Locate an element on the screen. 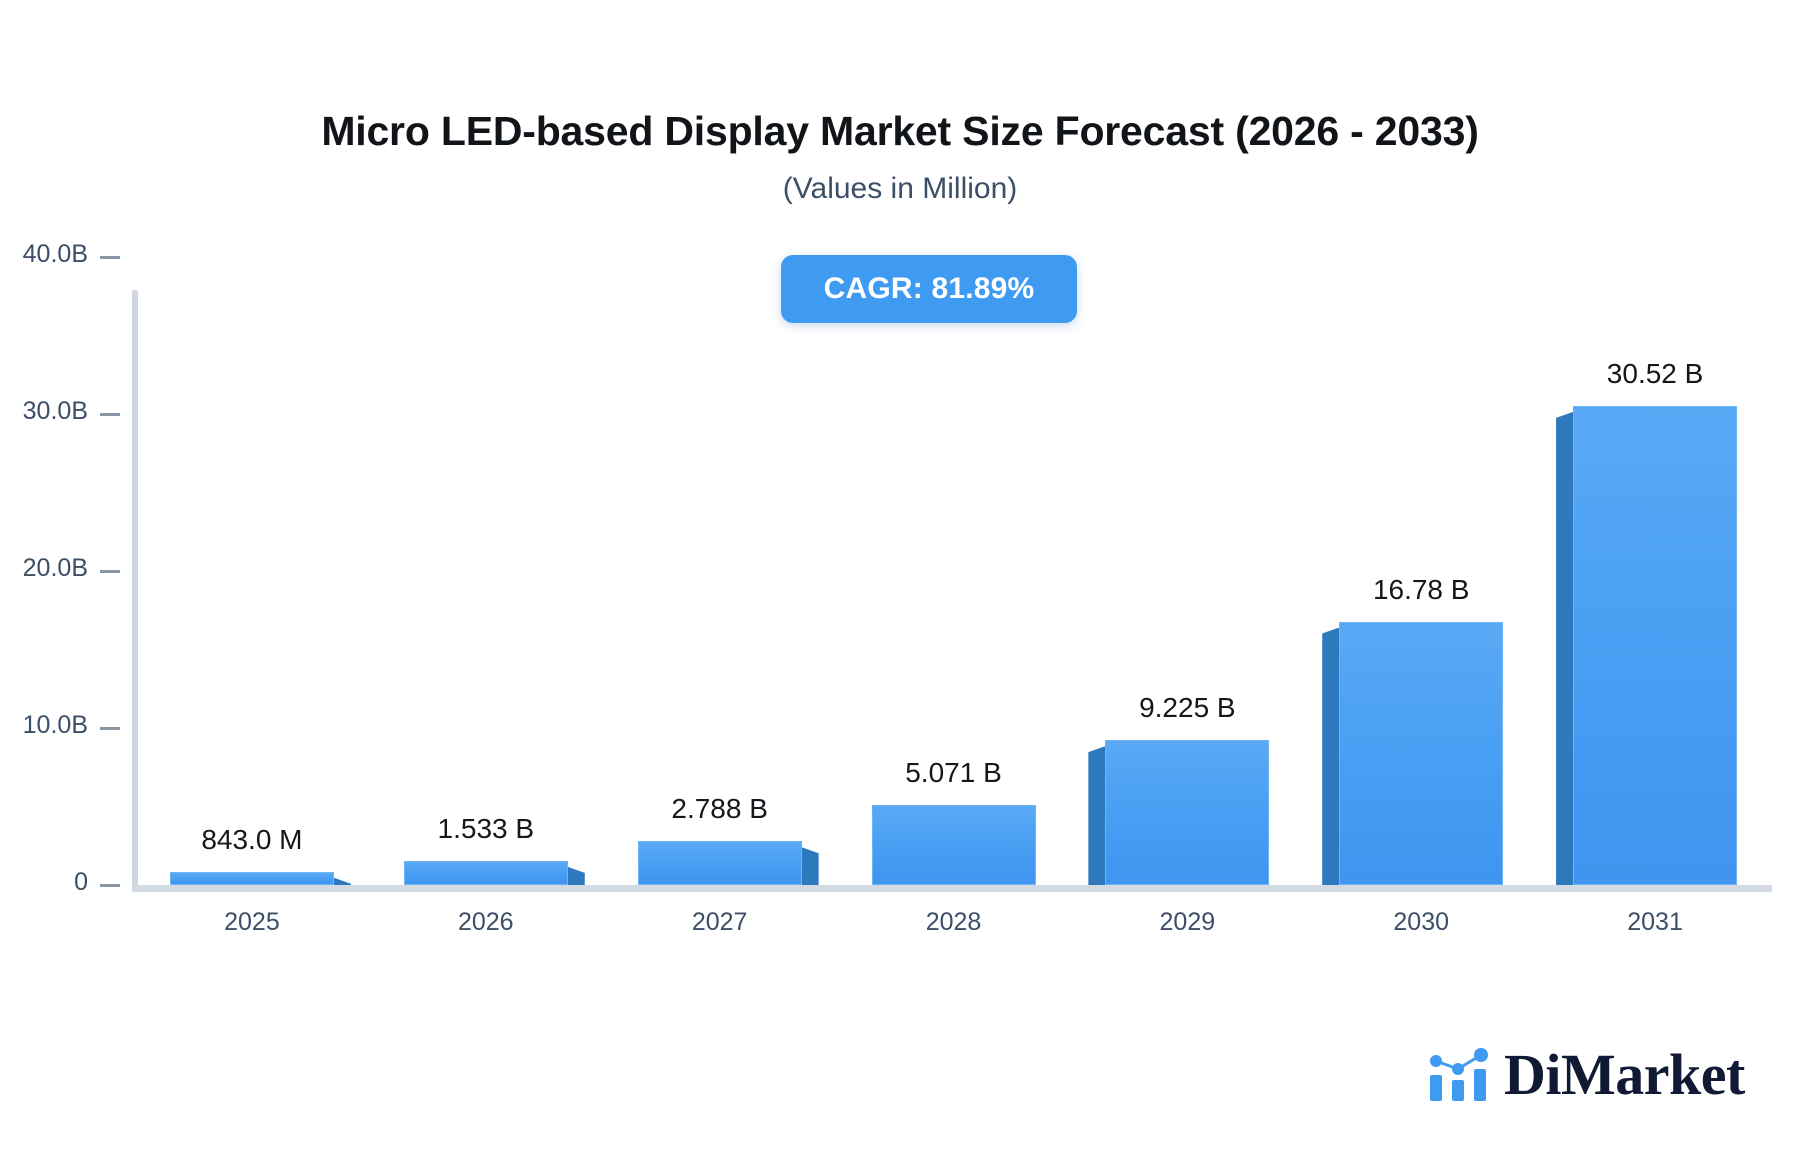 The width and height of the screenshot is (1800, 1156). x-axis-tick-label: 2027 is located at coordinates (719, 922).